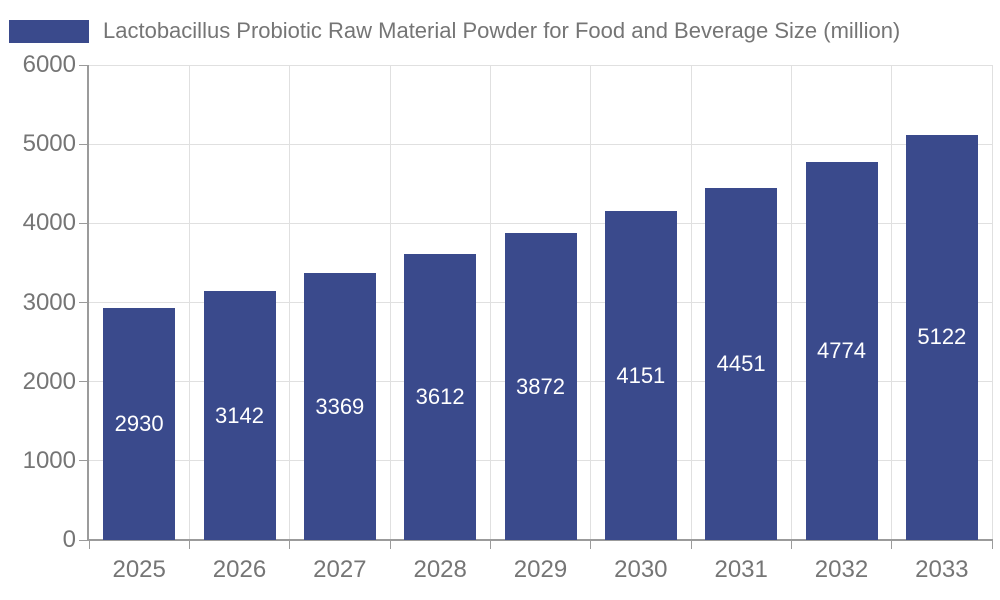  What do you see at coordinates (239, 569) in the screenshot?
I see `x-axis-tick-label: 2026` at bounding box center [239, 569].